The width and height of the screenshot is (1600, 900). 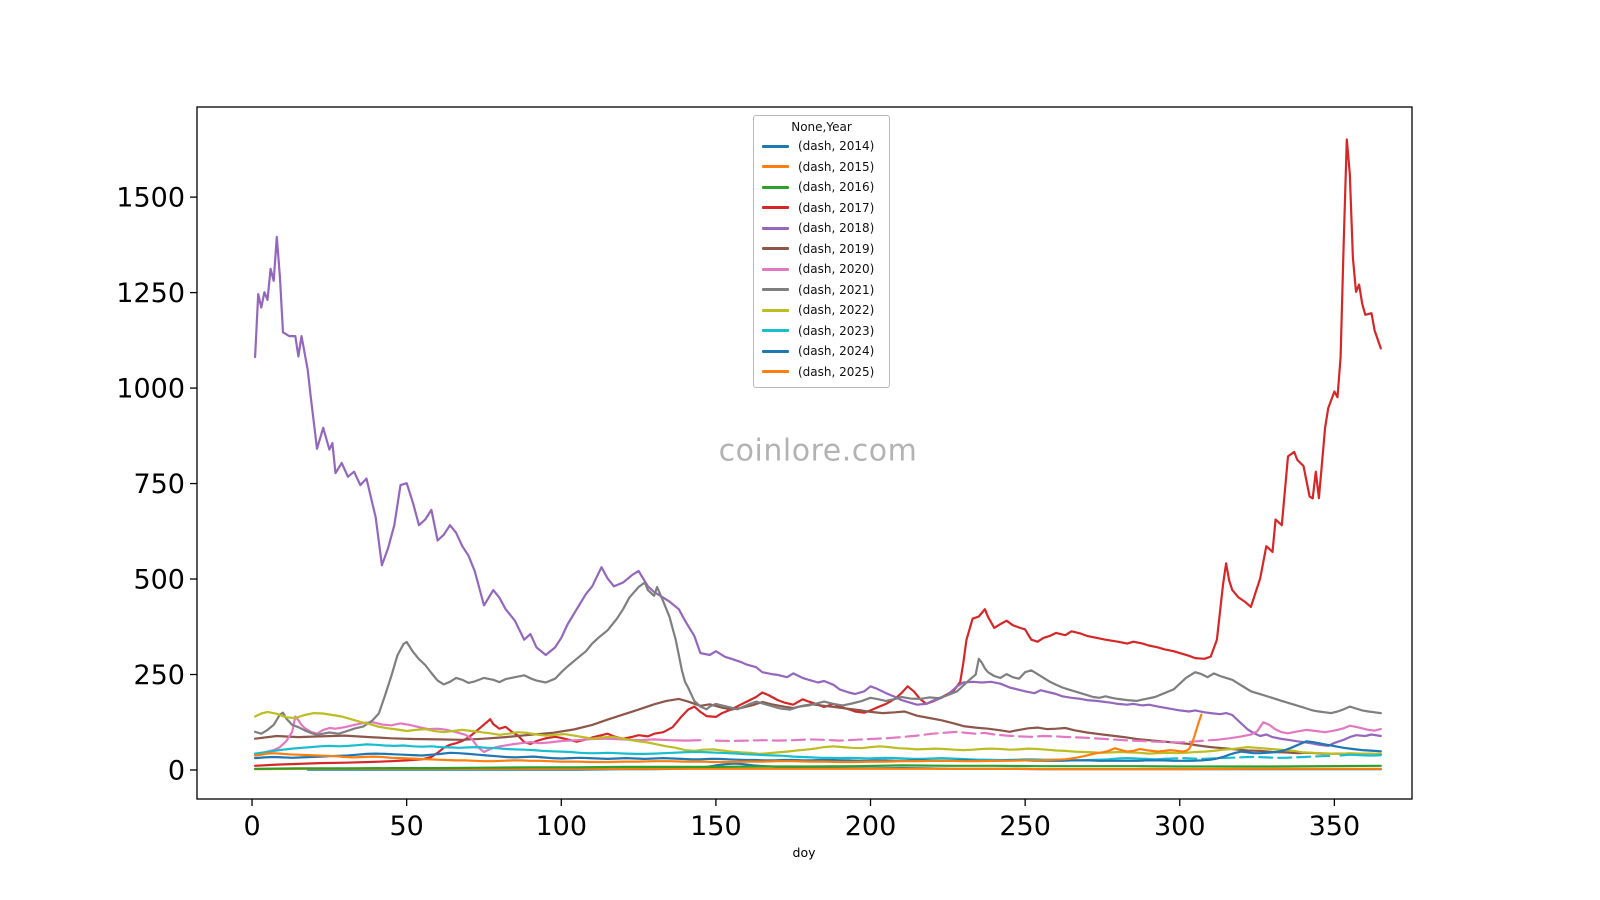 I want to click on y-tick-label: 500, so click(x=159, y=580).